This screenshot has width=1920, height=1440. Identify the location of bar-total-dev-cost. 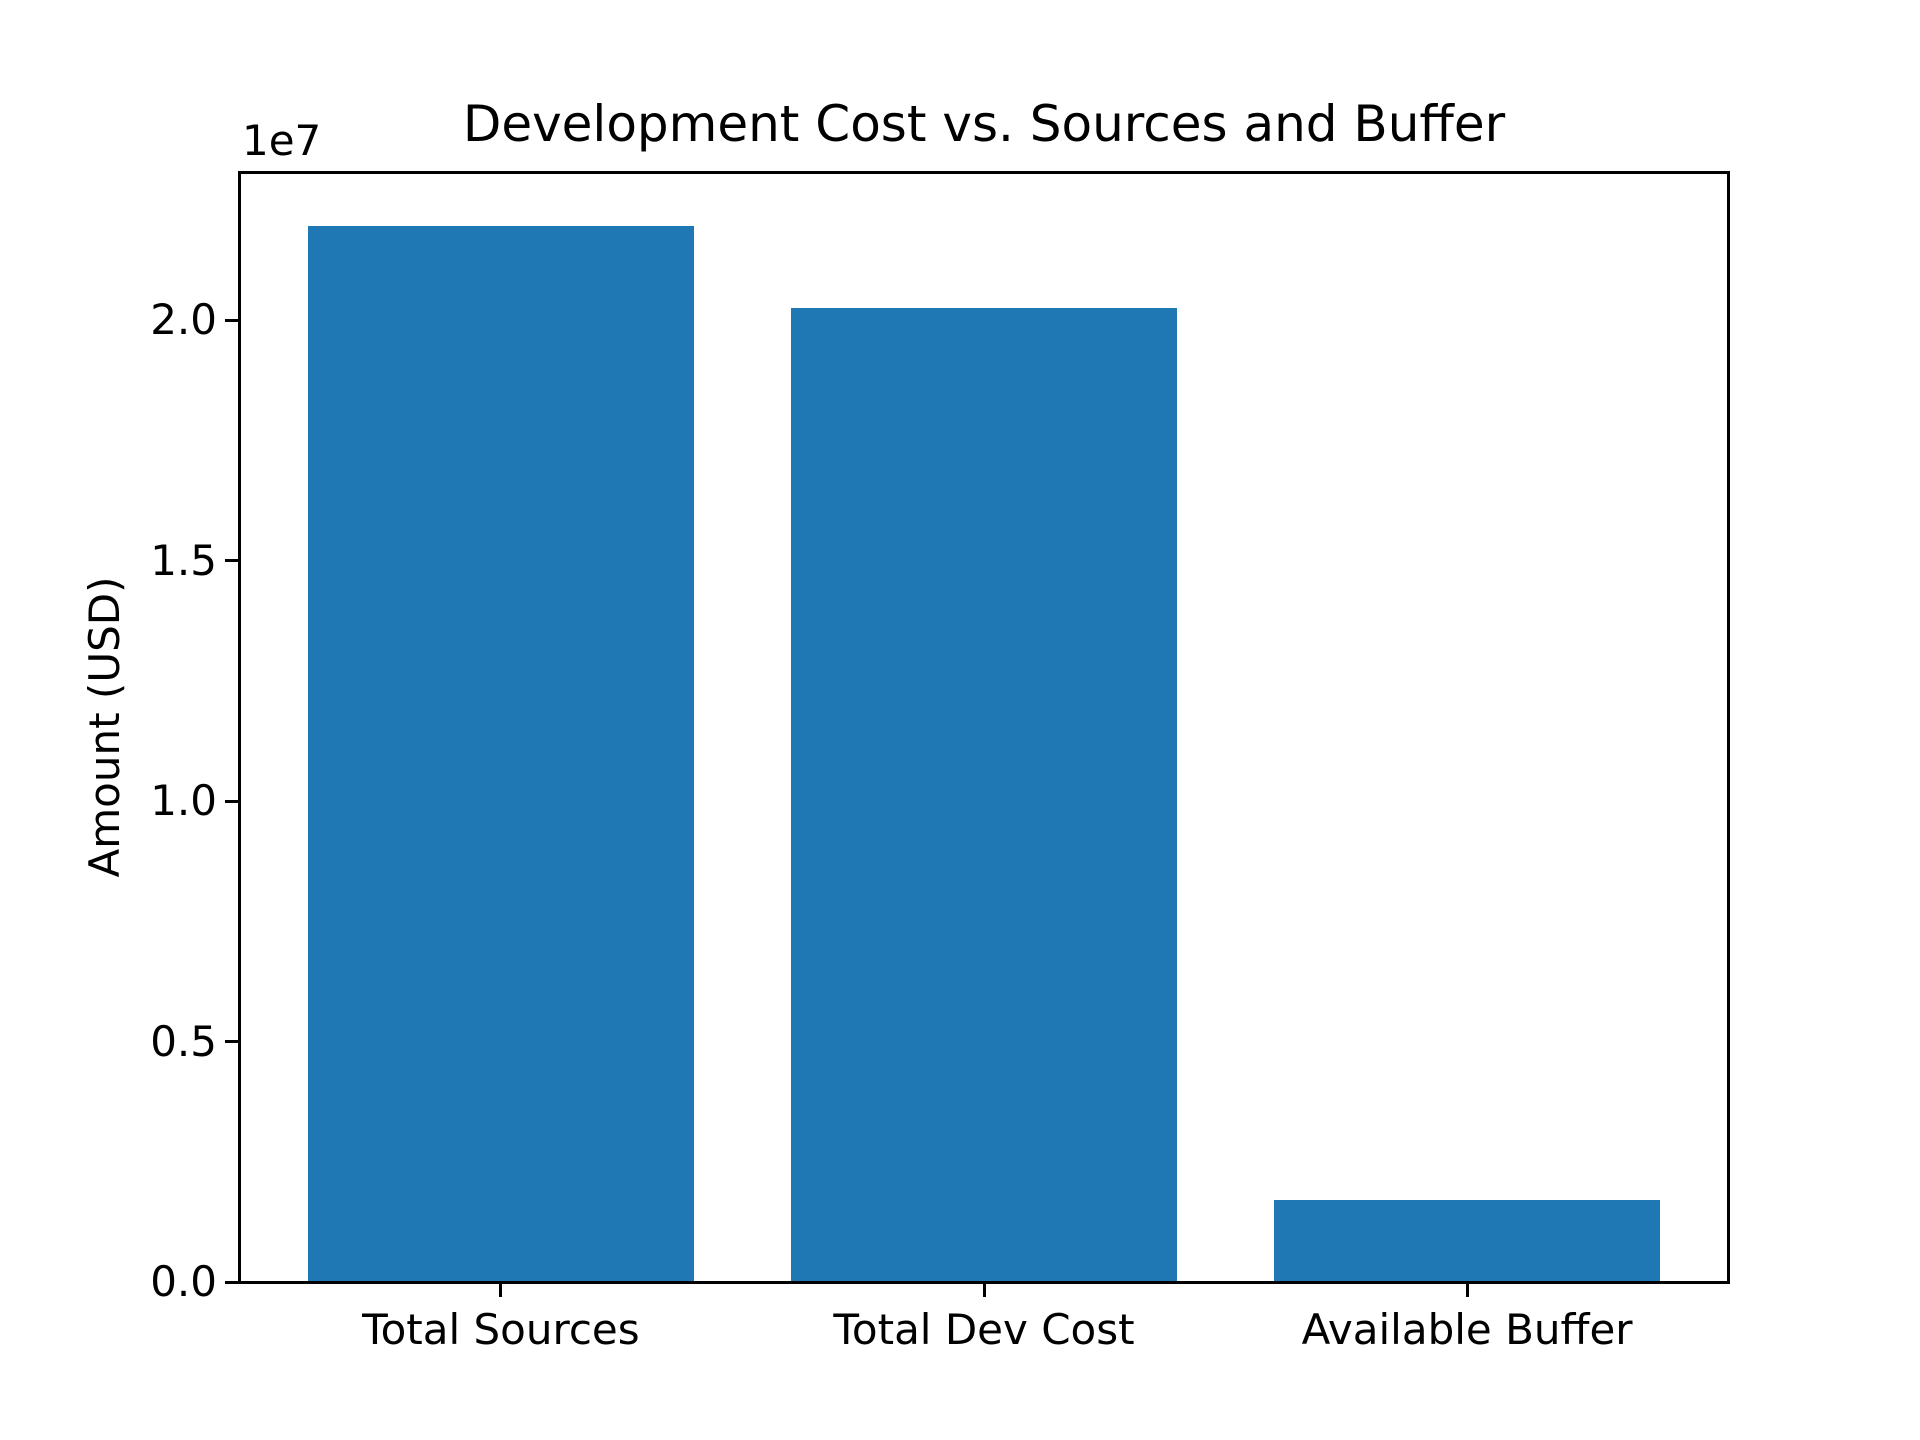
(984, 795).